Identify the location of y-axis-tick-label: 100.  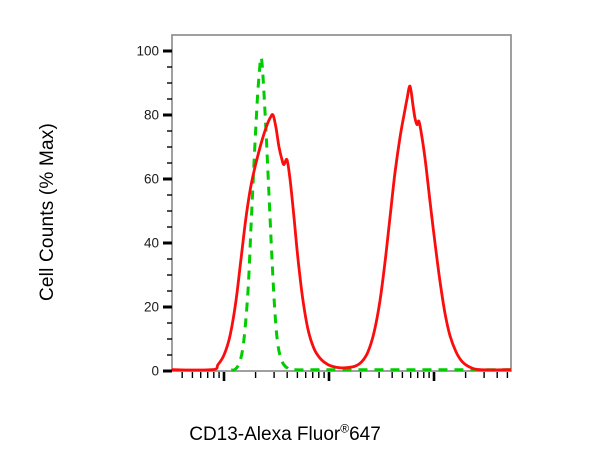
(147, 51).